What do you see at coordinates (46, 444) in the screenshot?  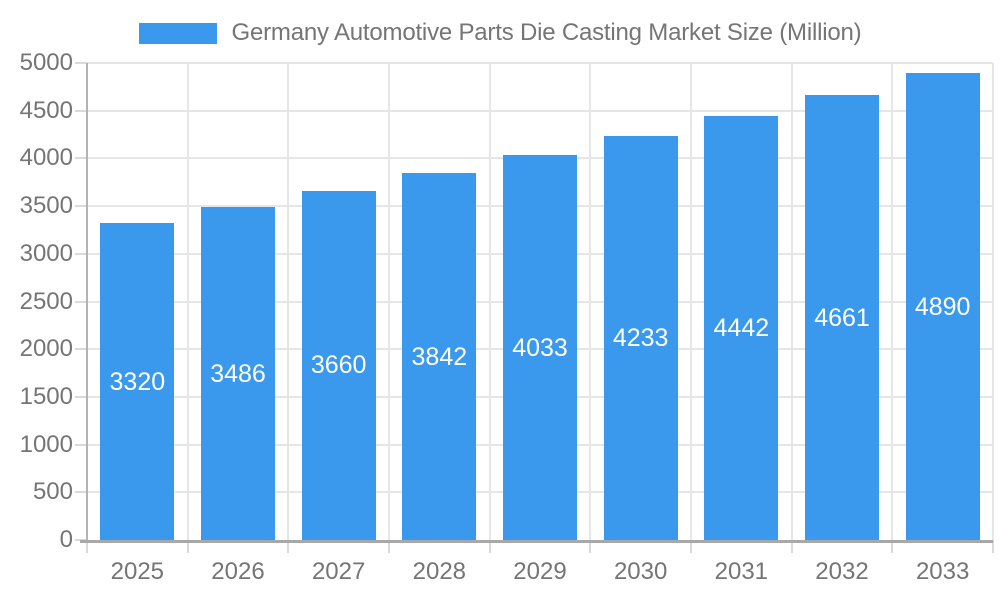 I see `y-tick-label: 1000` at bounding box center [46, 444].